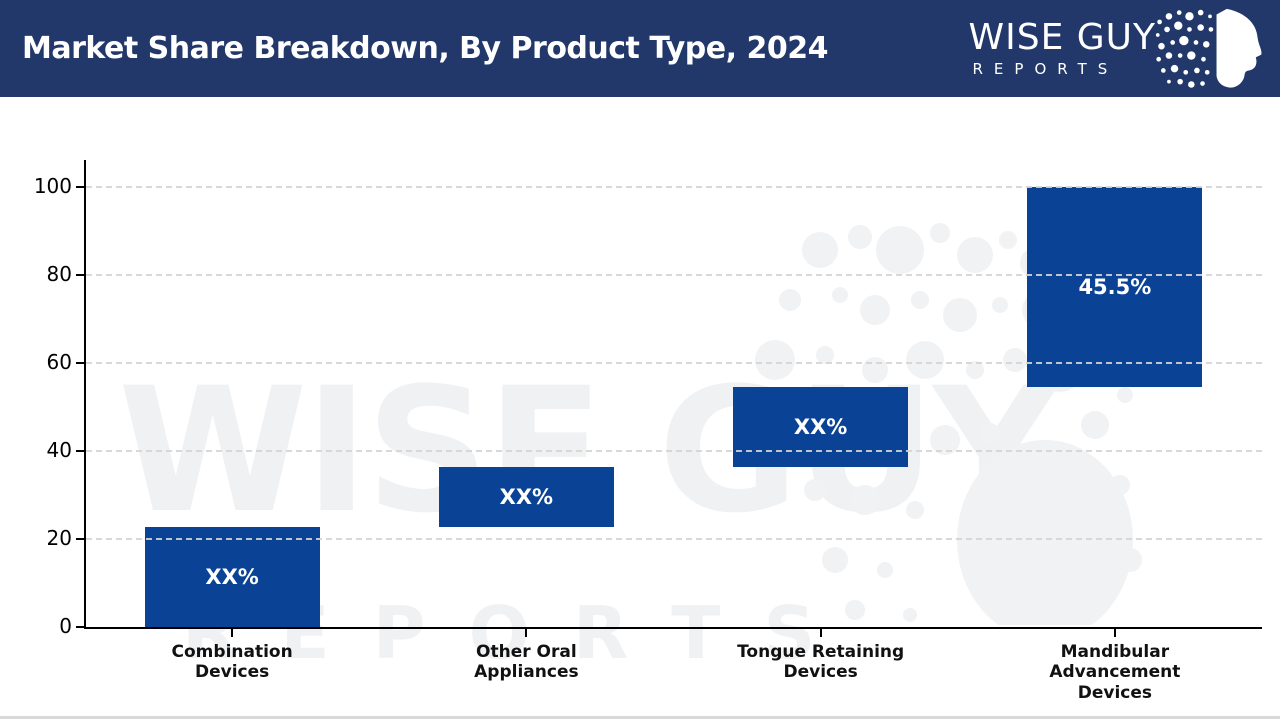  Describe the element at coordinates (52, 186) in the screenshot. I see `y-tick-label: 100` at that location.